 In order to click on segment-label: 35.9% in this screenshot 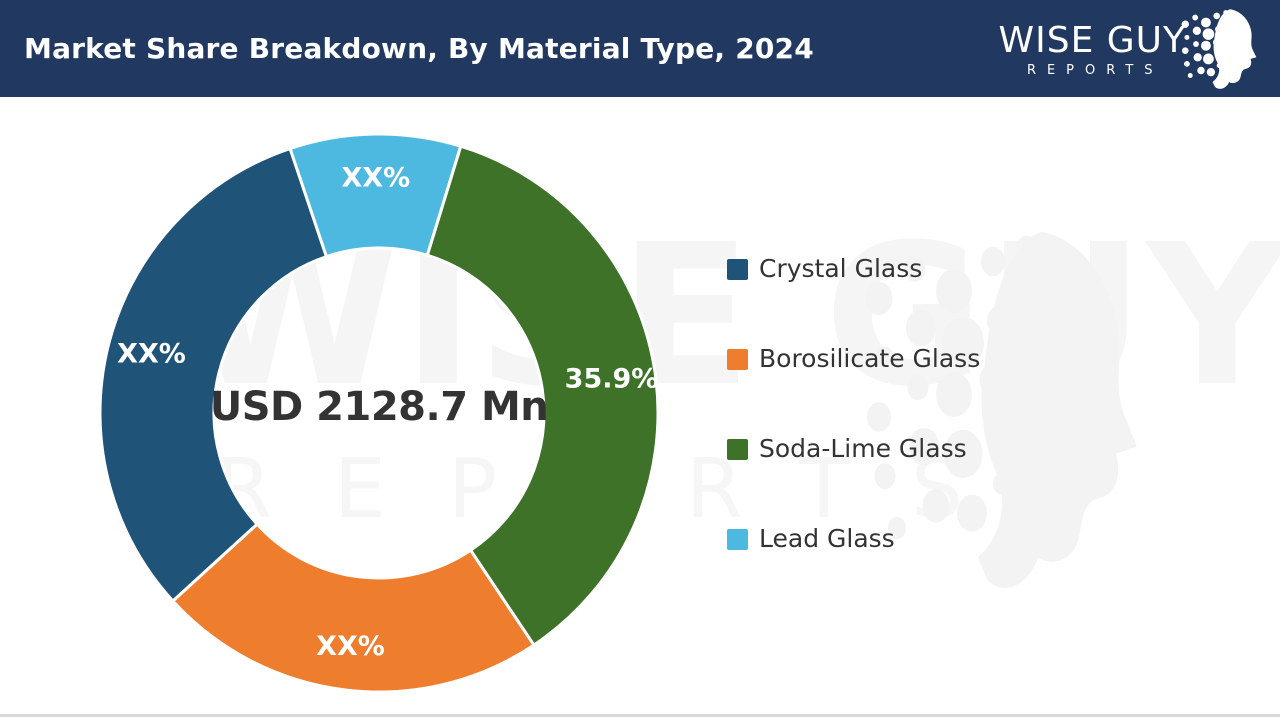, I will do `click(612, 378)`.